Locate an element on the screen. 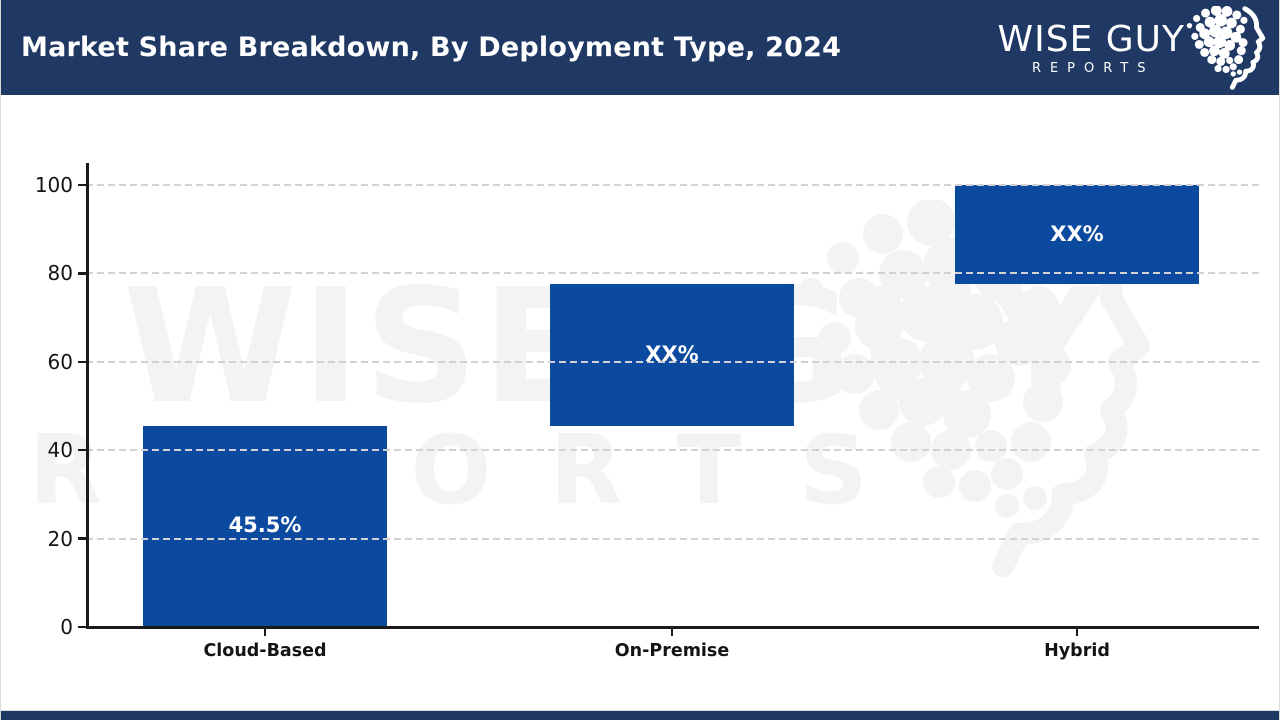  bar-value-label: 45.5% is located at coordinates (265, 525).